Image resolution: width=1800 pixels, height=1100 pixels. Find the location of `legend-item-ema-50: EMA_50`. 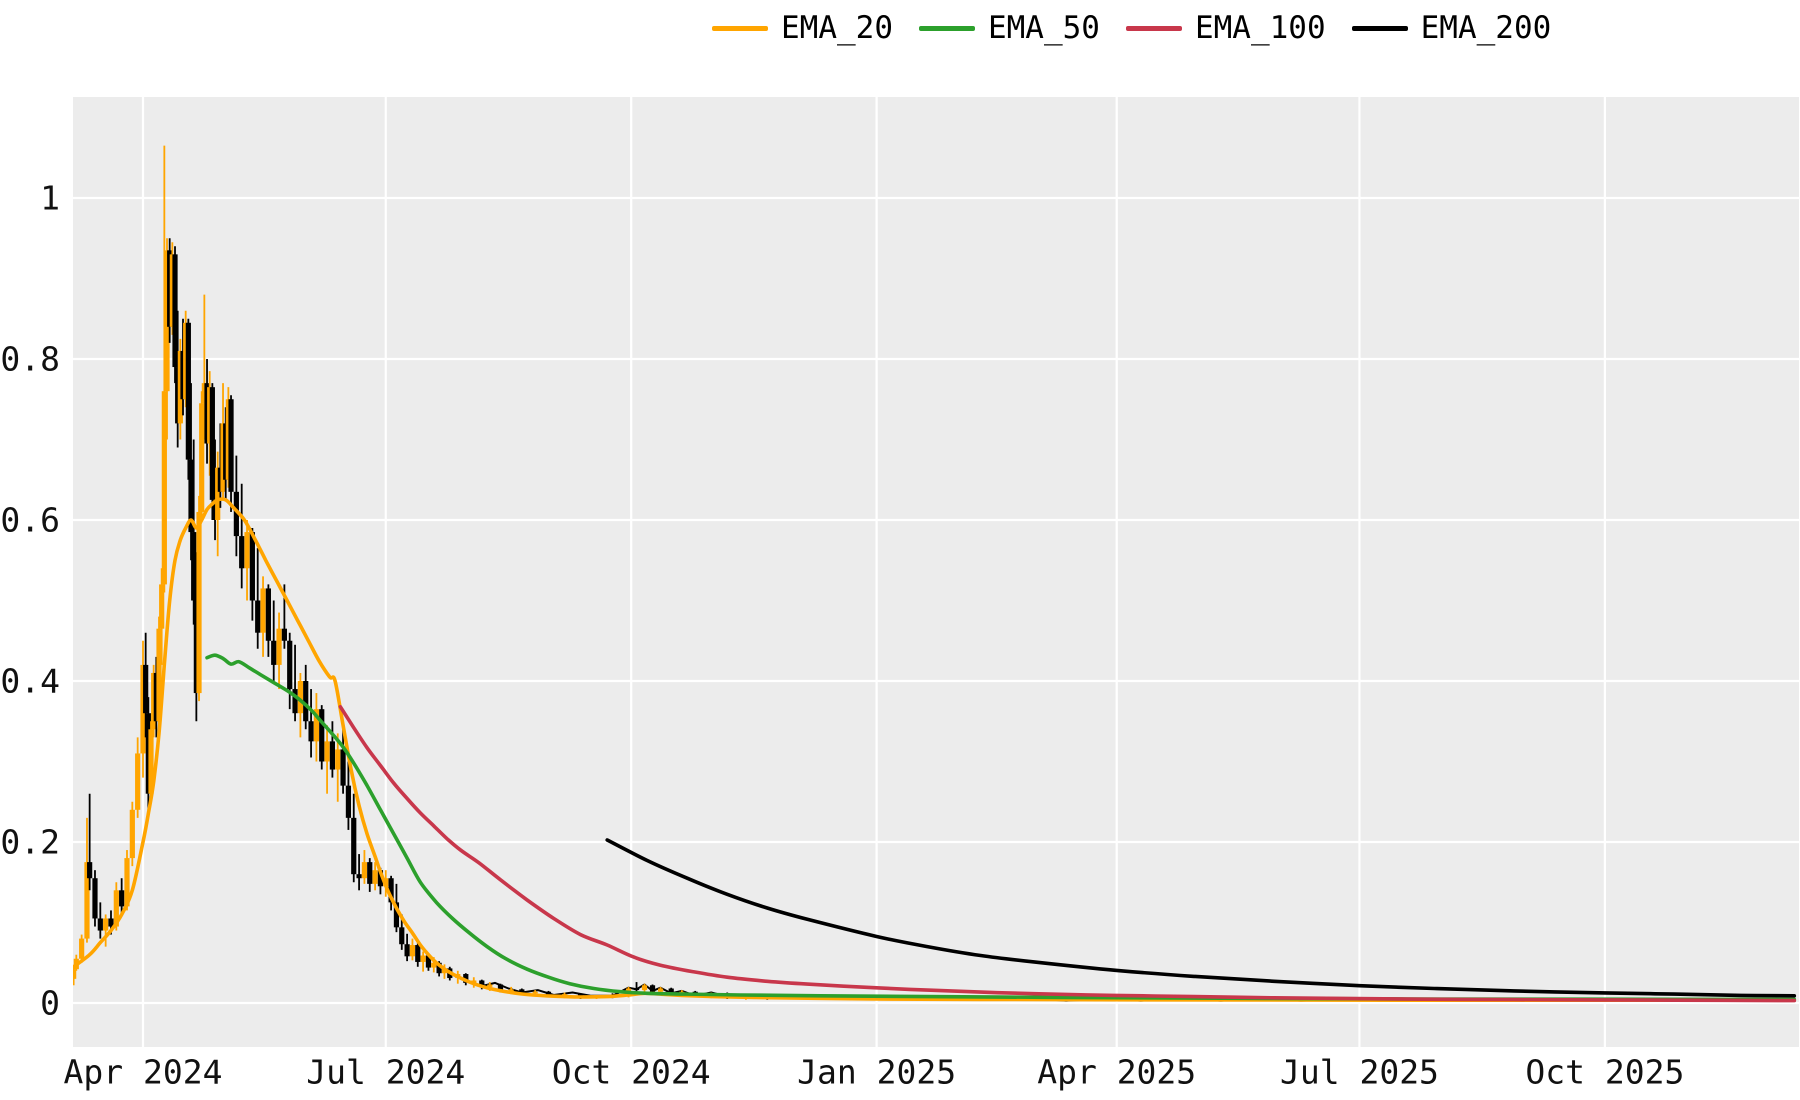

legend-item-ema-50: EMA_50 is located at coordinates (1009, 28).